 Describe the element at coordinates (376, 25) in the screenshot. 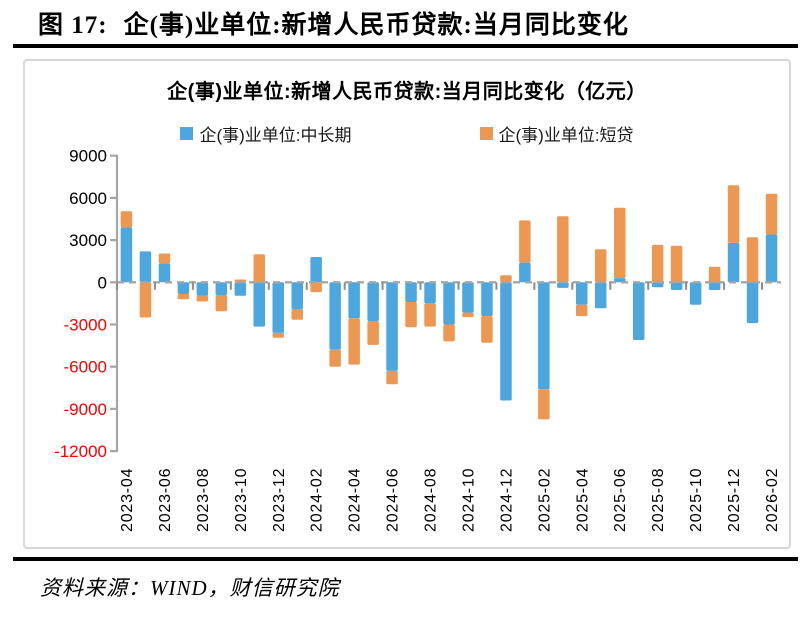

I see `figure-title-text: 企(事)业单位:新增人民币贷款:当月同比变化` at that location.